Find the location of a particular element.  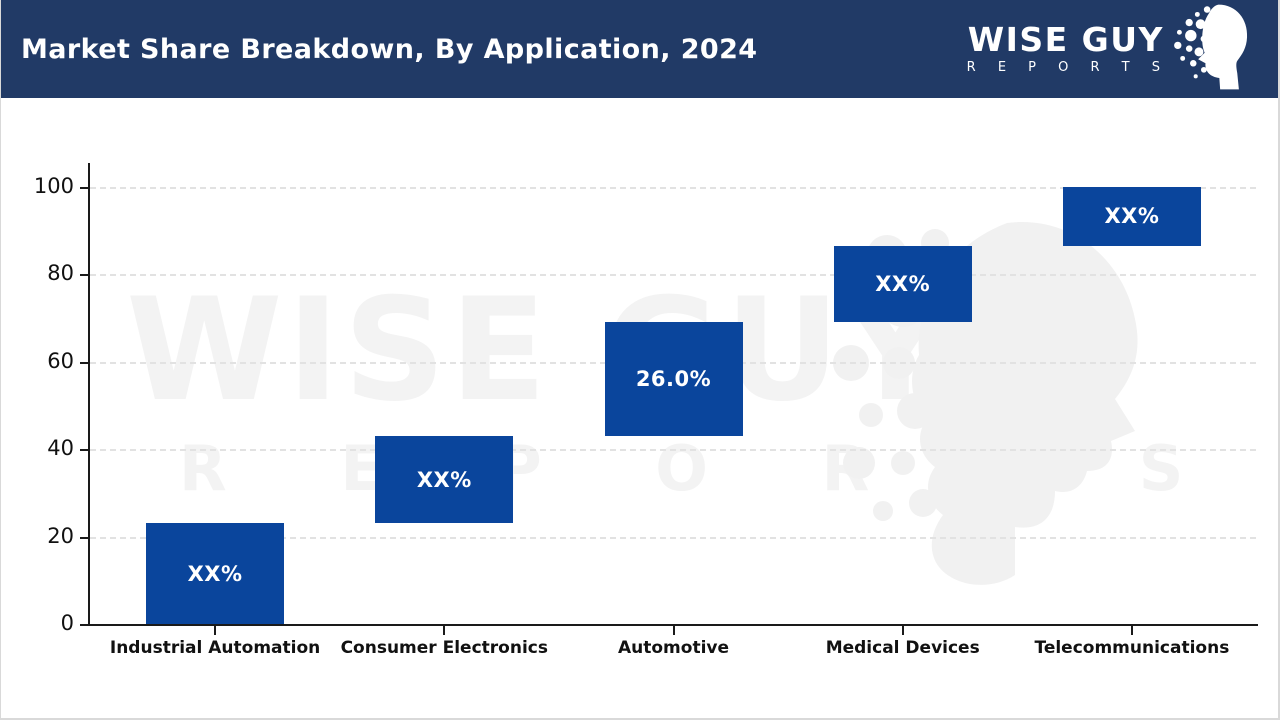

category-label-industrial-automation: Industrial Automation is located at coordinates (215, 648).